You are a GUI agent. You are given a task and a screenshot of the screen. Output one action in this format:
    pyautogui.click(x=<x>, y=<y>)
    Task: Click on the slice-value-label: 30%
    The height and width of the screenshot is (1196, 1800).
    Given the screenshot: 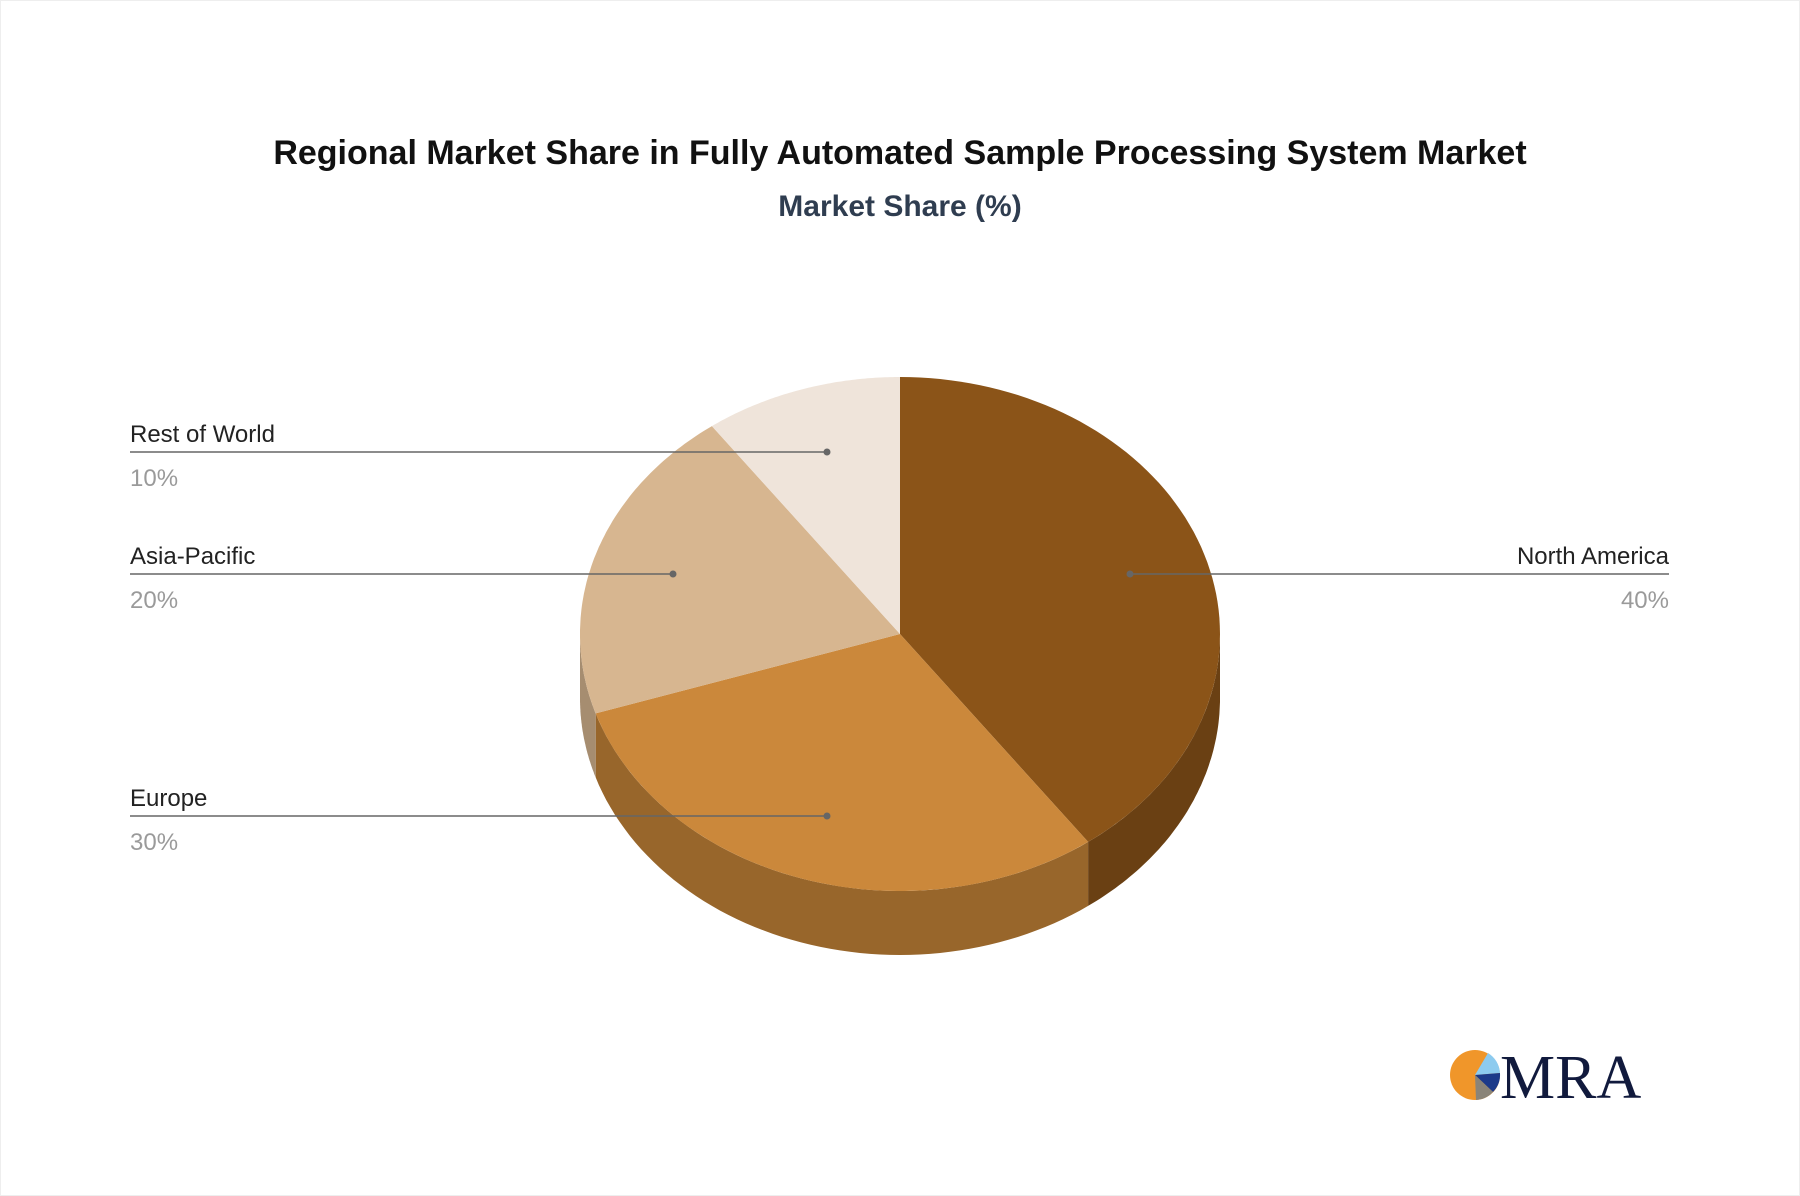 What is the action you would take?
    pyautogui.click(x=154, y=842)
    